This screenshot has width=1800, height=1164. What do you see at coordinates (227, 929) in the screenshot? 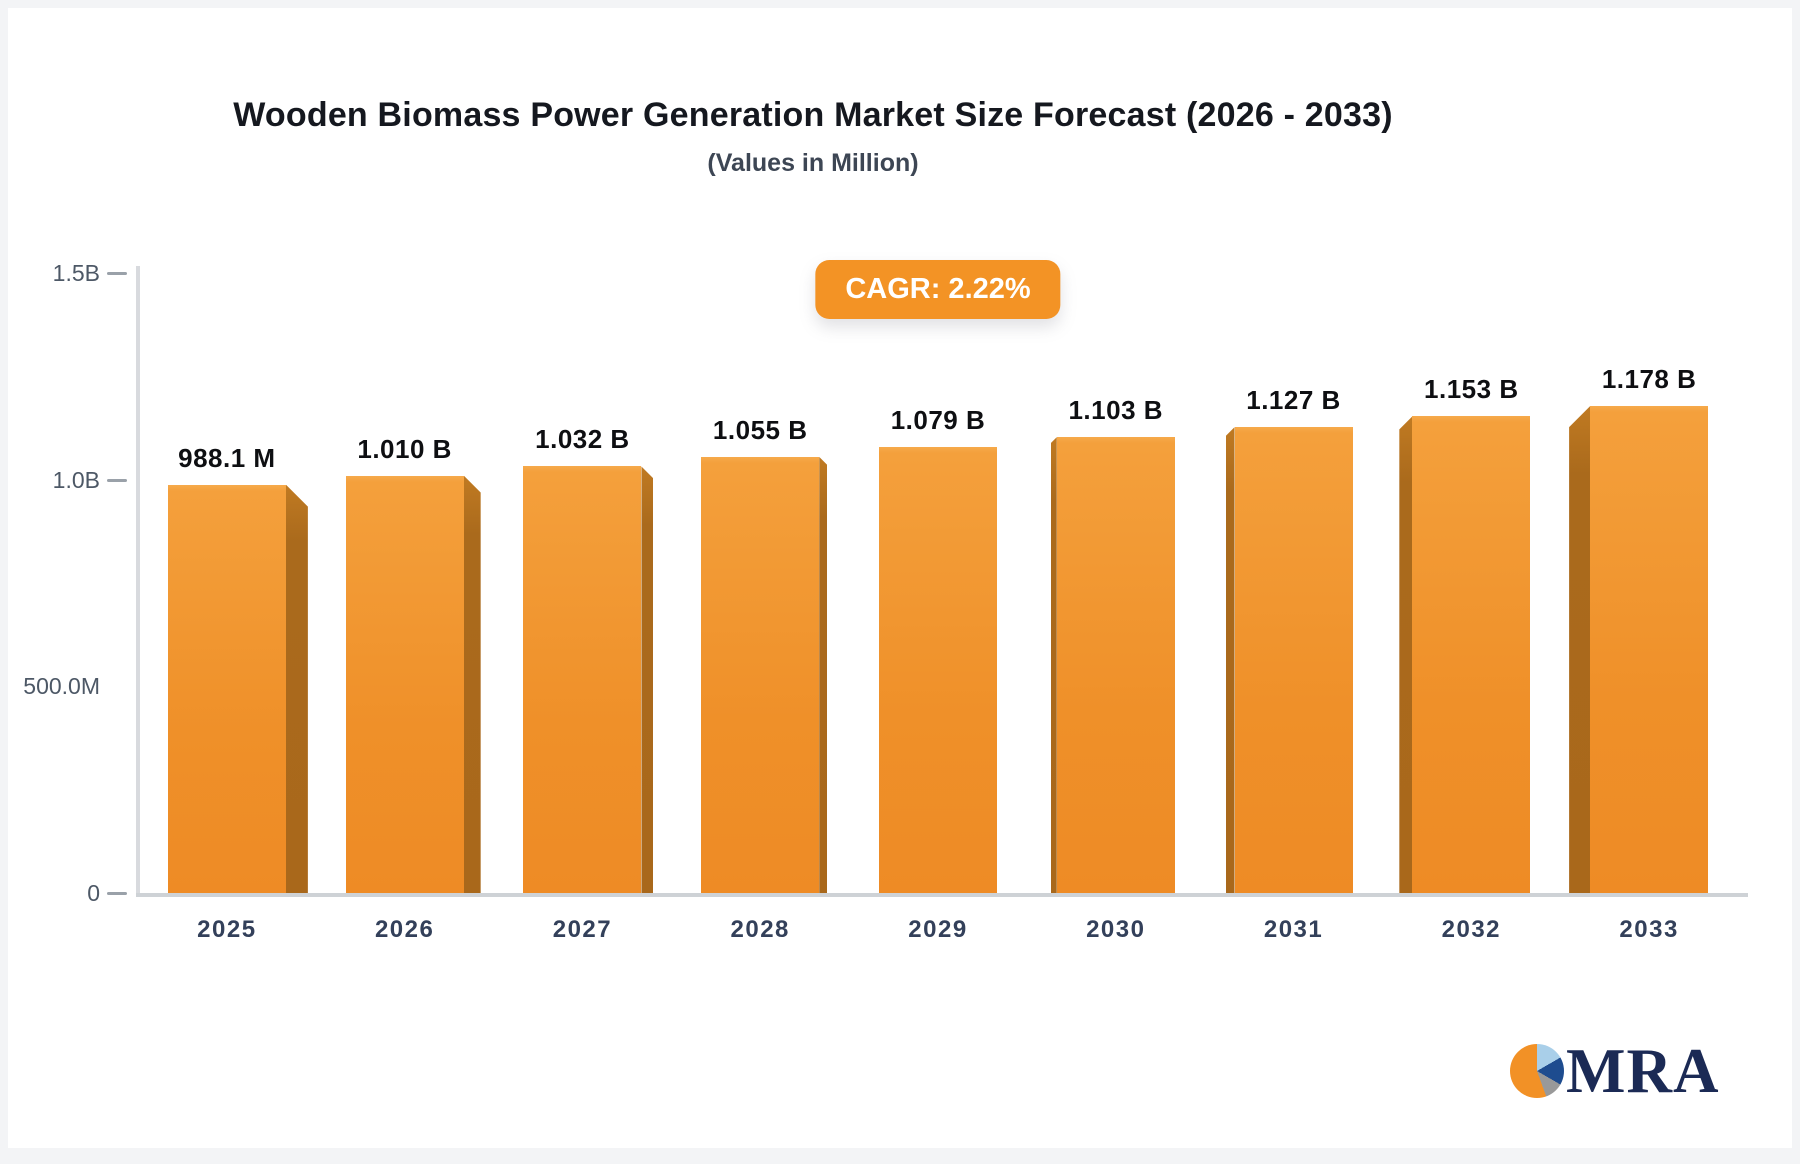
I see `x-tick-label: 2025` at bounding box center [227, 929].